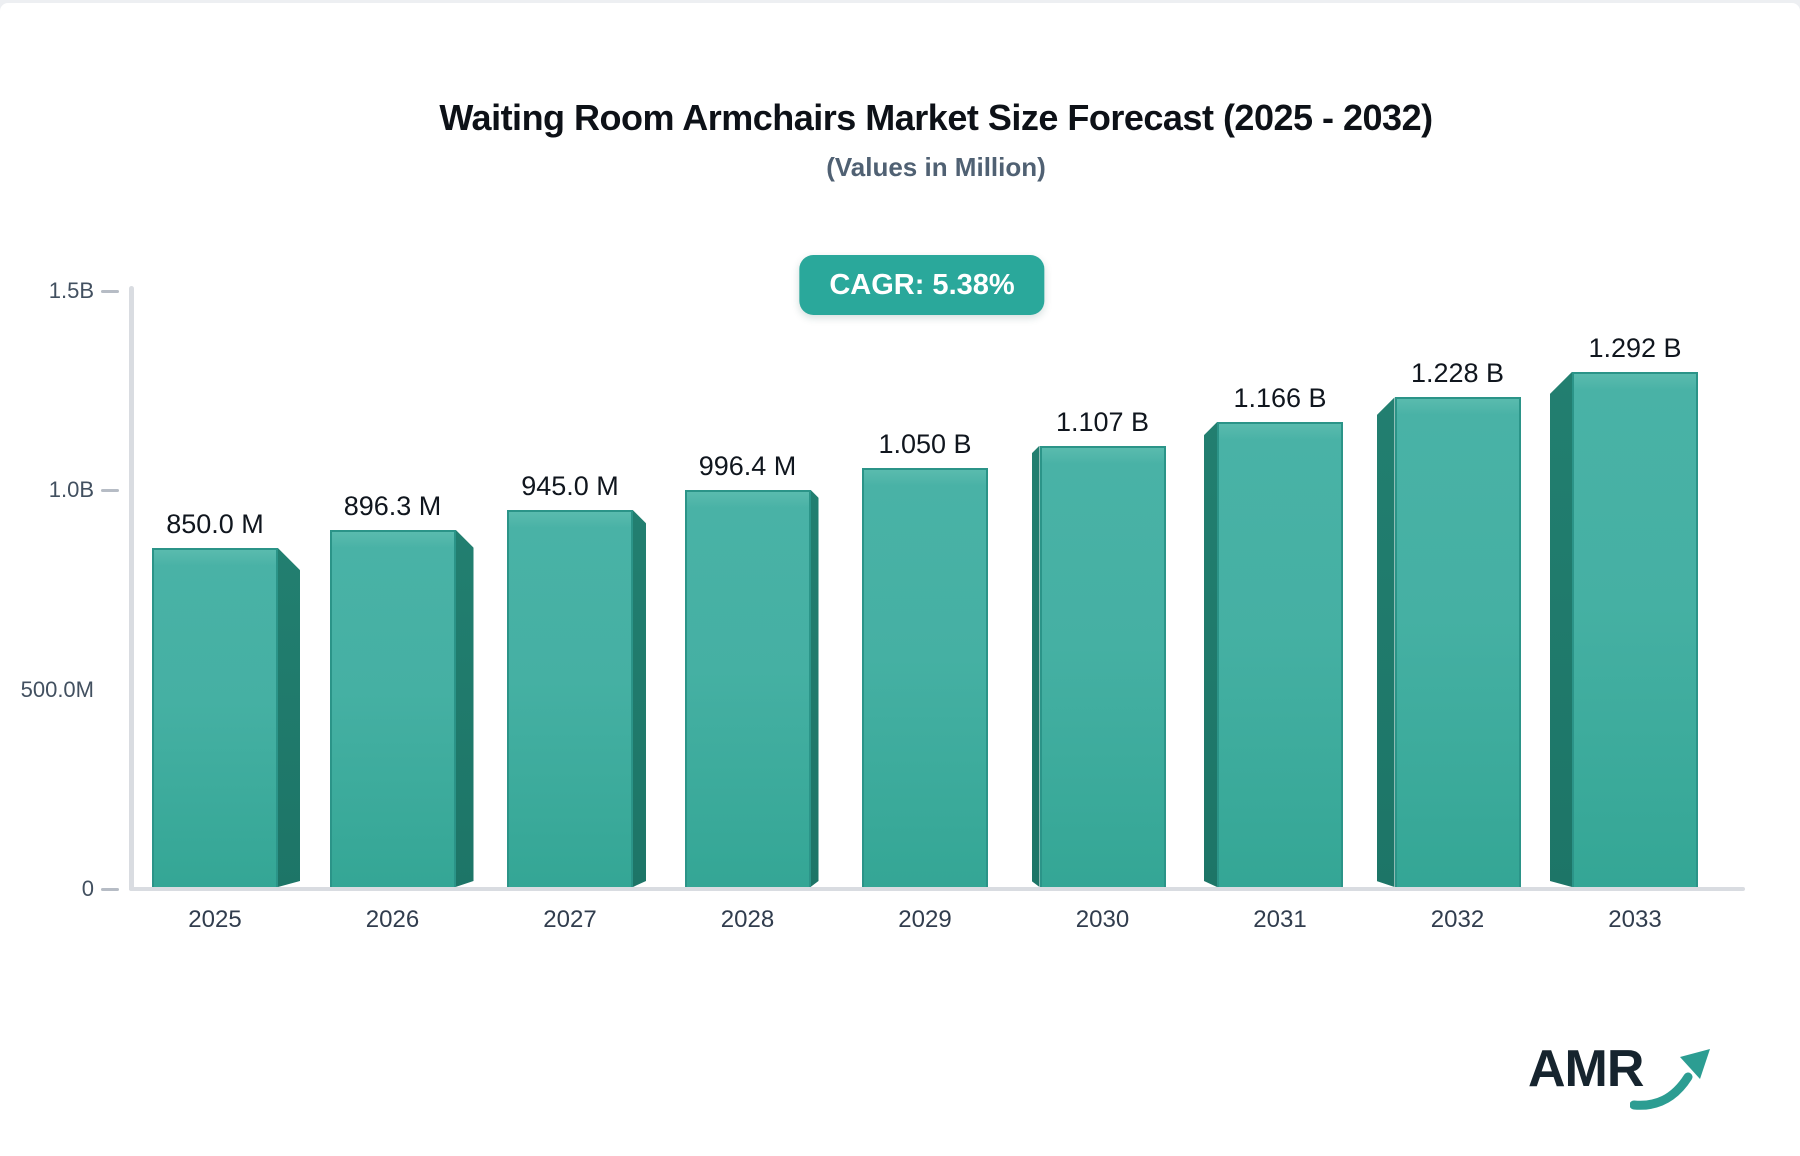  Describe the element at coordinates (1586, 1069) in the screenshot. I see `amr-logo-text: AMR` at that location.